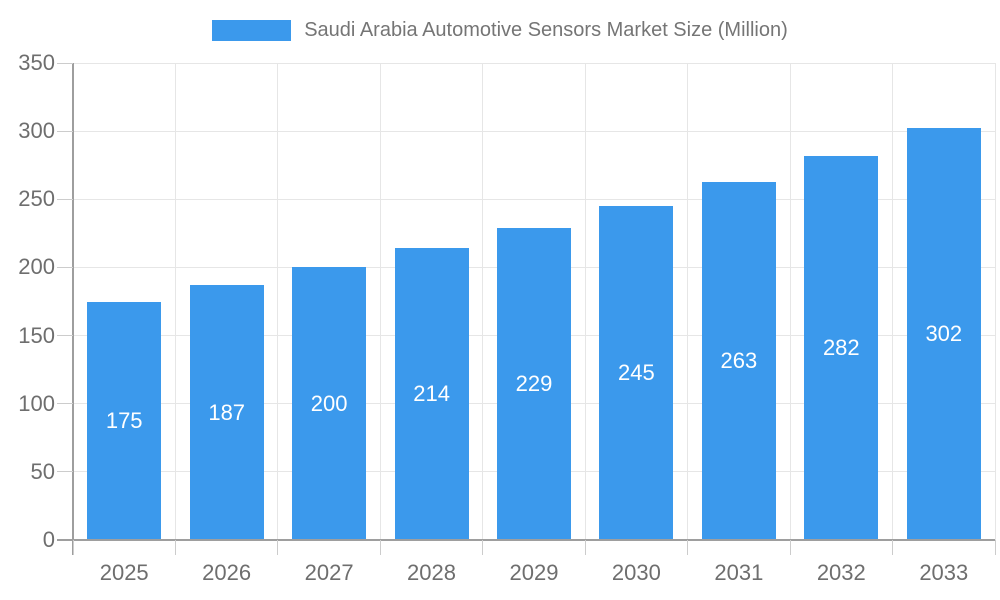 This screenshot has width=1000, height=600. Describe the element at coordinates (36, 403) in the screenshot. I see `y-axis-tick-label: 100` at that location.